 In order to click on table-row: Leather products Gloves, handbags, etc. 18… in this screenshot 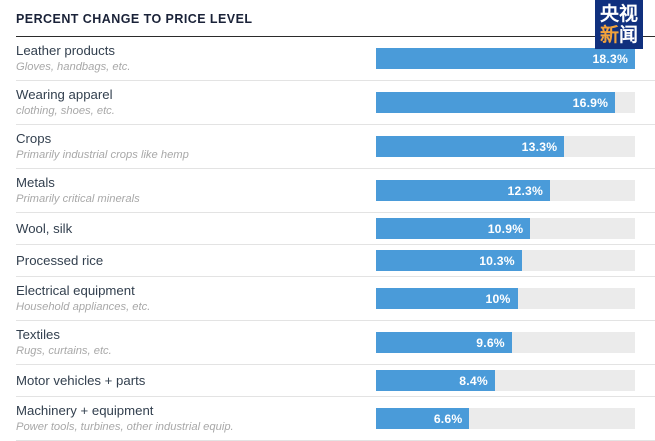, I will do `click(335, 59)`.